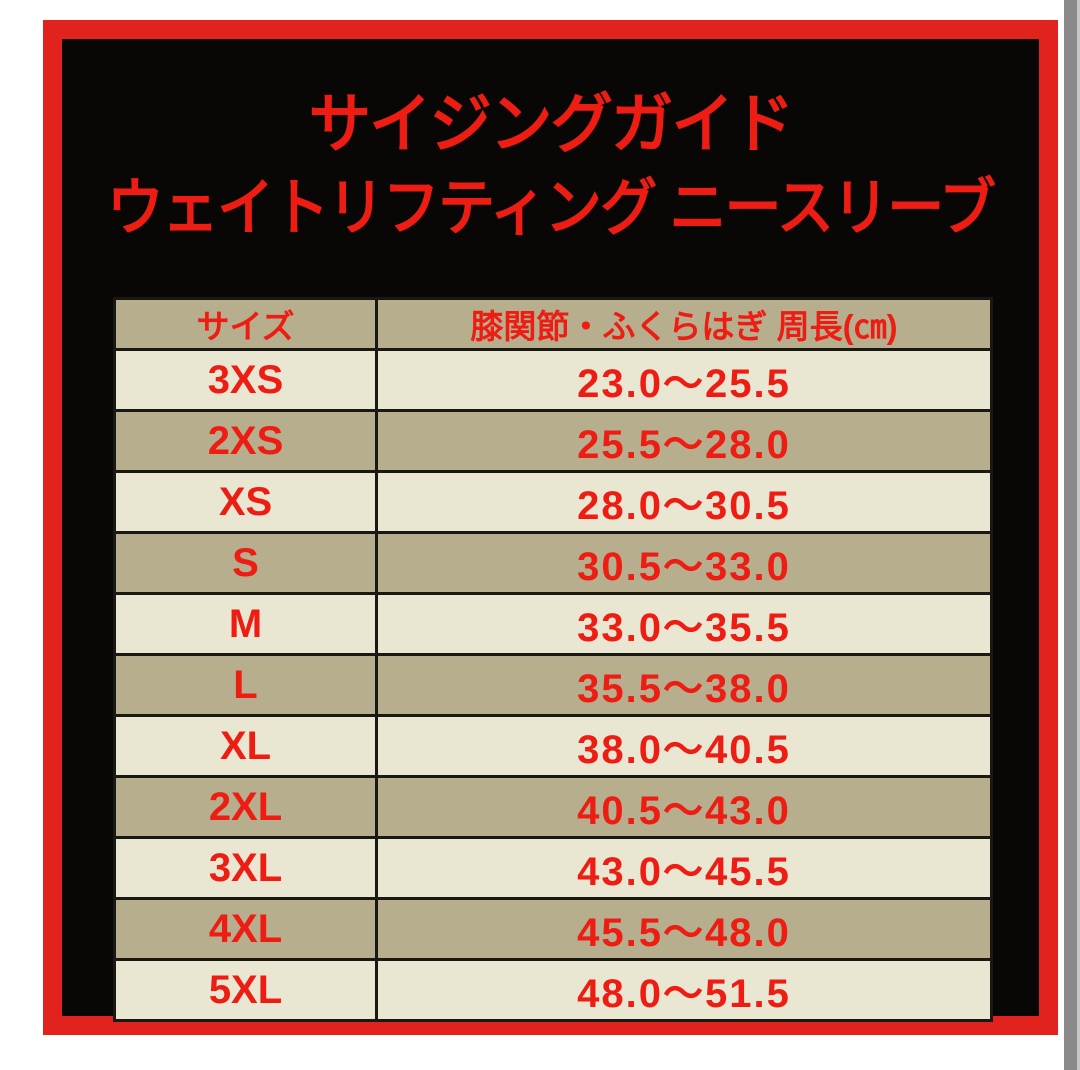 Image resolution: width=1080 pixels, height=1070 pixels. Describe the element at coordinates (551, 208) in the screenshot. I see `title-line-2: ウェイトリフティング ニースリーブ` at that location.